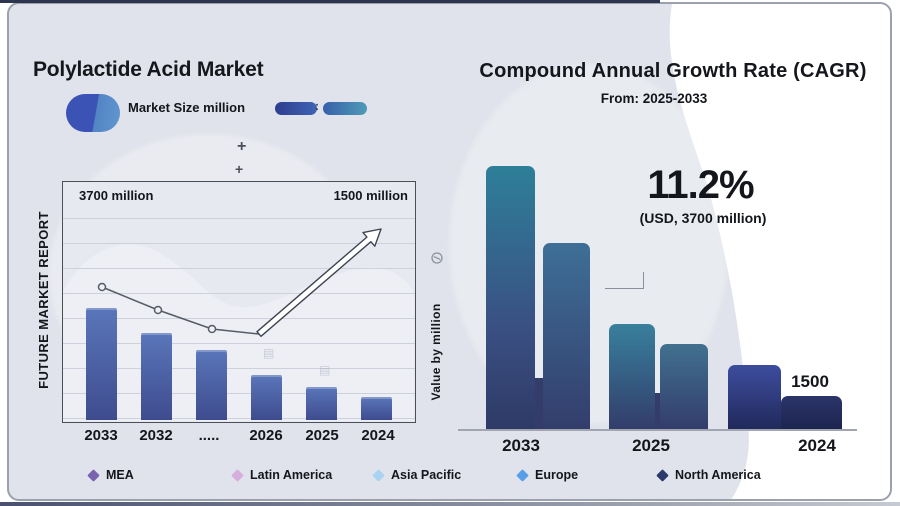  What do you see at coordinates (378, 435) in the screenshot?
I see `x-label-2024: 2024` at bounding box center [378, 435].